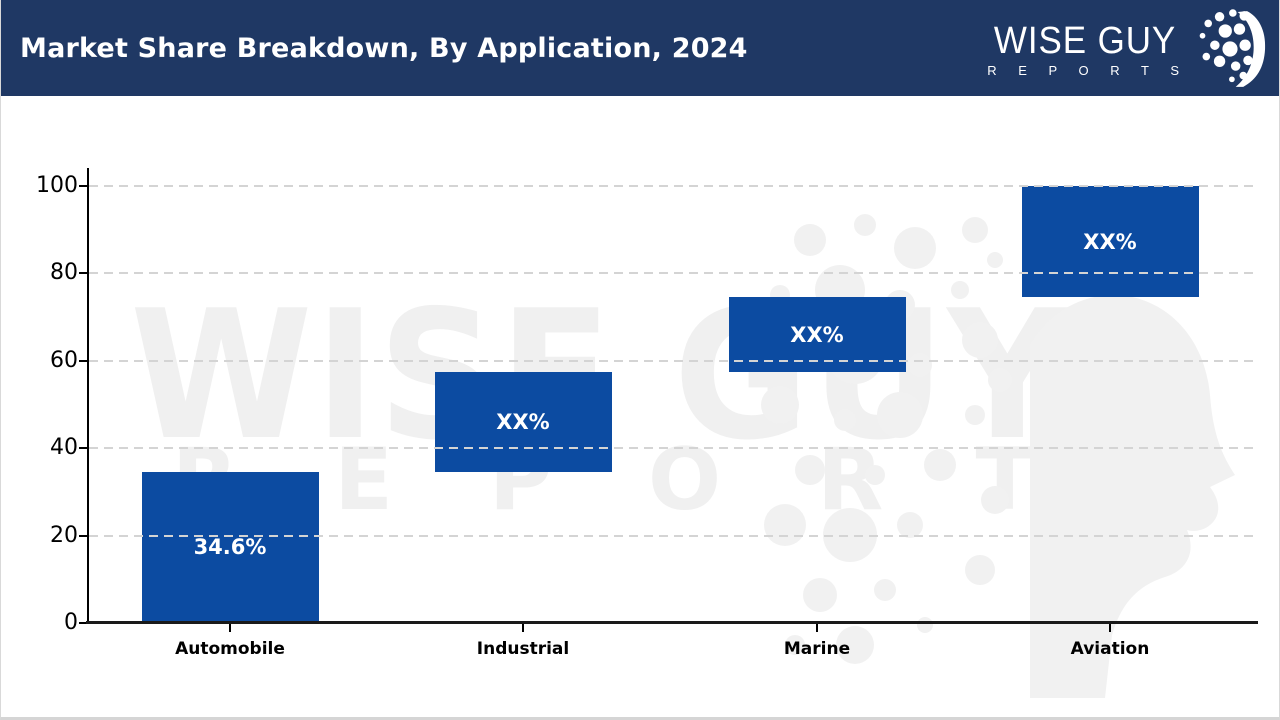 The image size is (1280, 720). I want to click on x-axis-line, so click(672, 622).